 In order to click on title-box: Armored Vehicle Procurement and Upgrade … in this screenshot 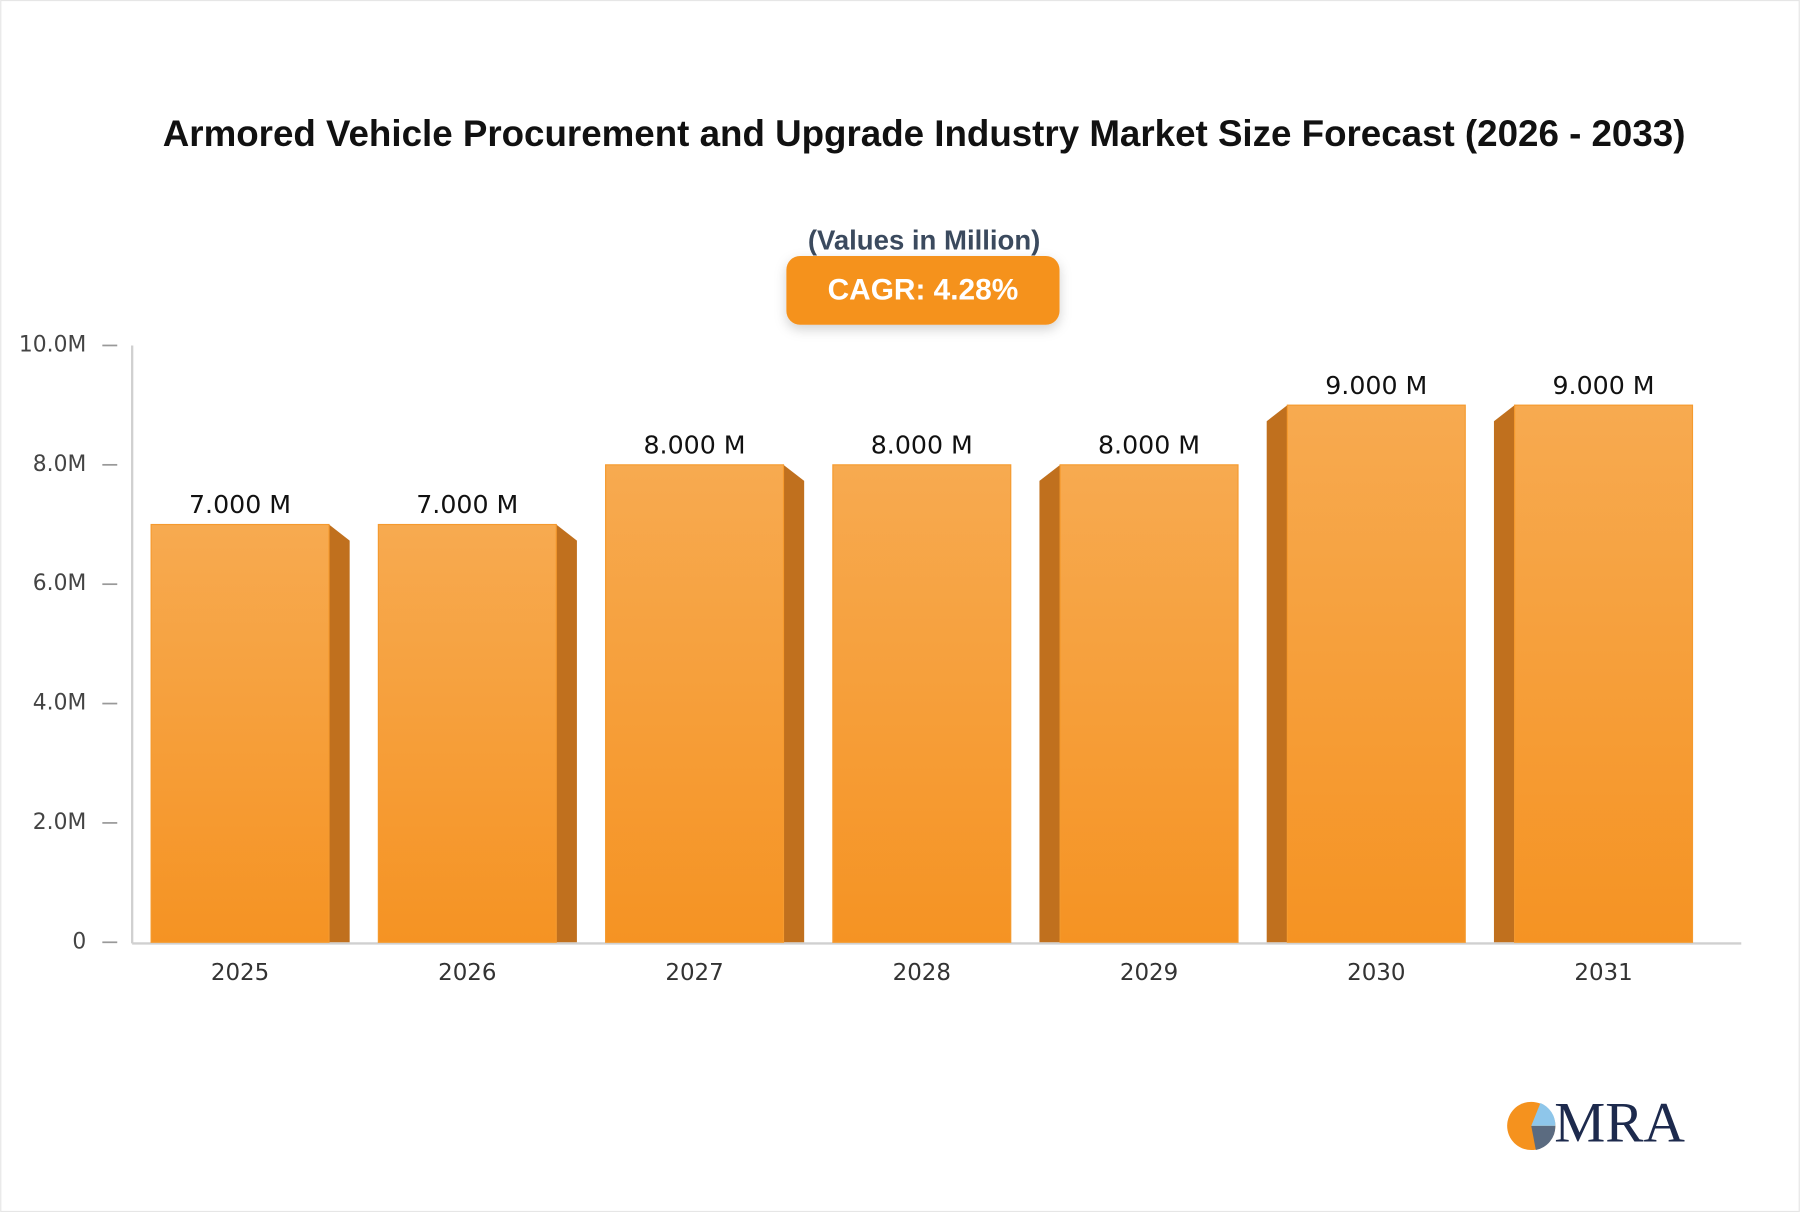, I will do `click(924, 133)`.